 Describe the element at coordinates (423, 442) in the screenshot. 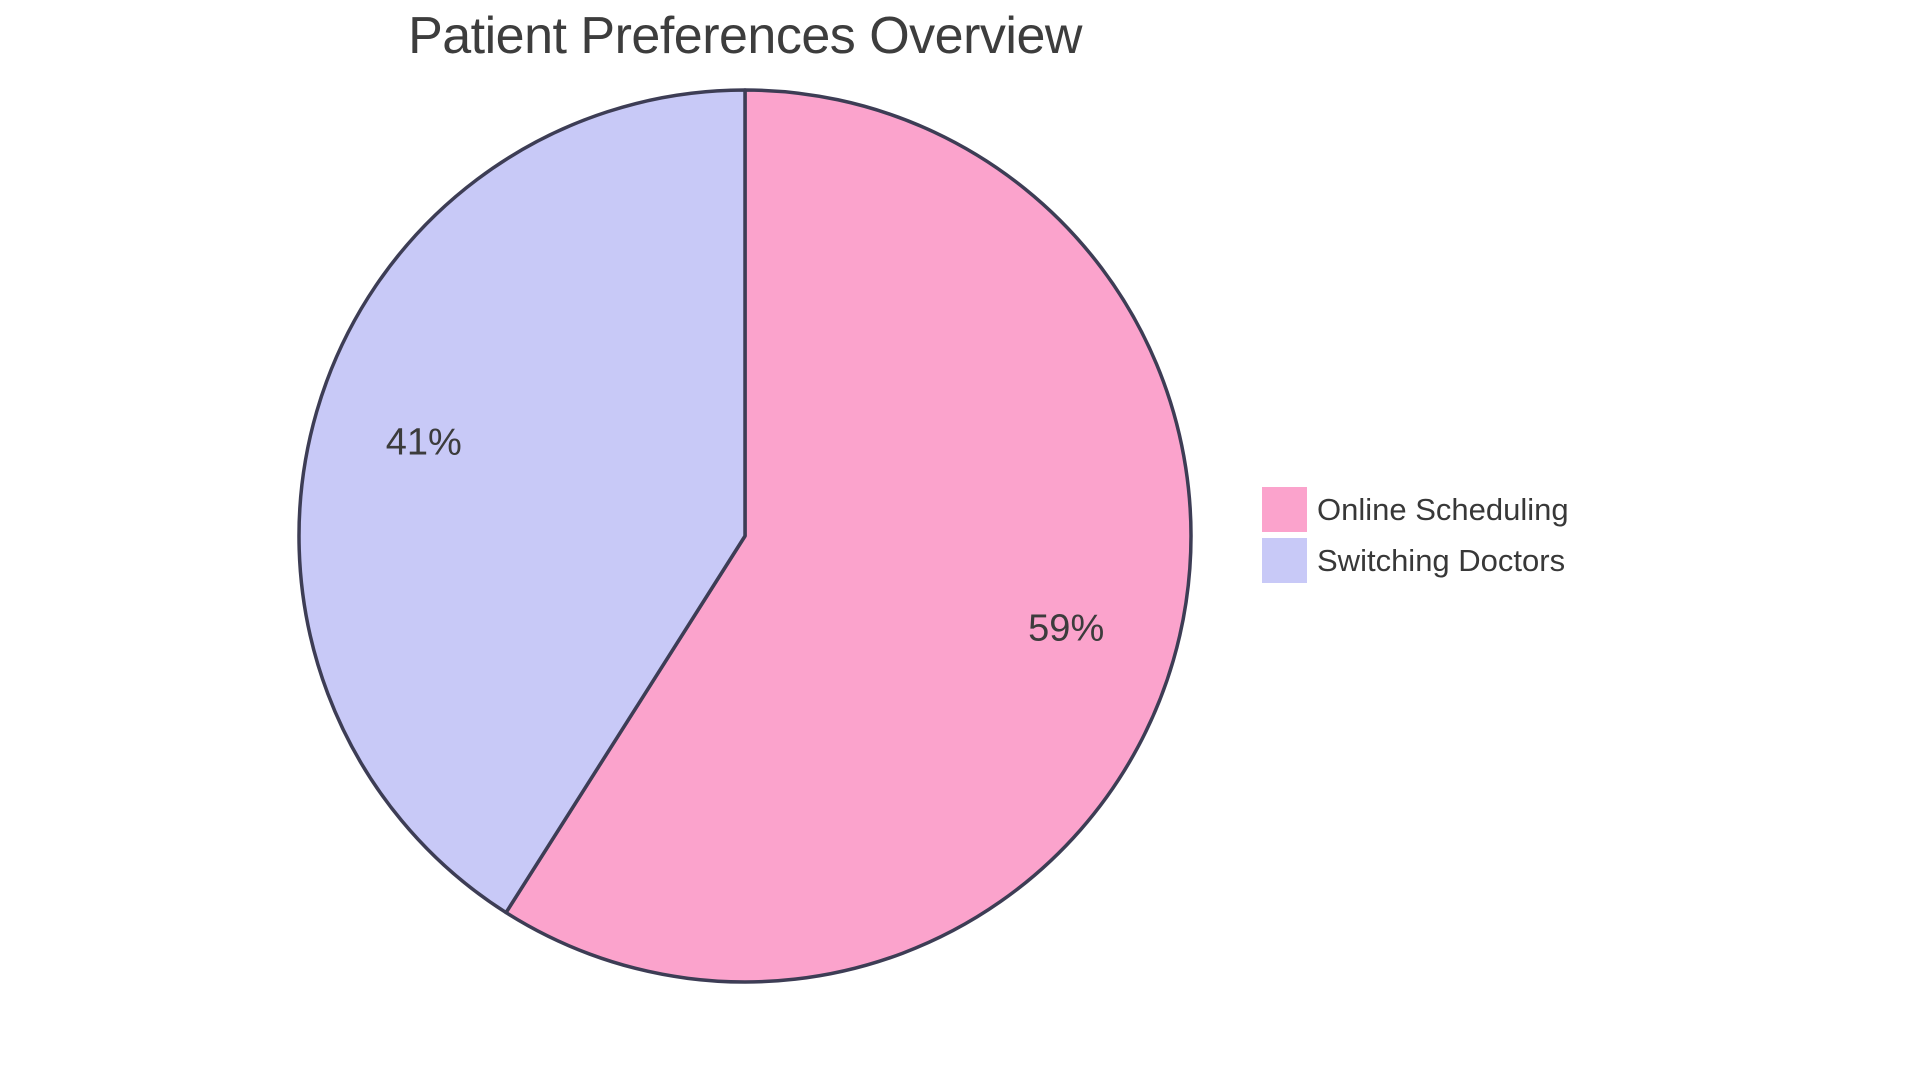

I see `slice-label-switching-doctors: 41%` at that location.